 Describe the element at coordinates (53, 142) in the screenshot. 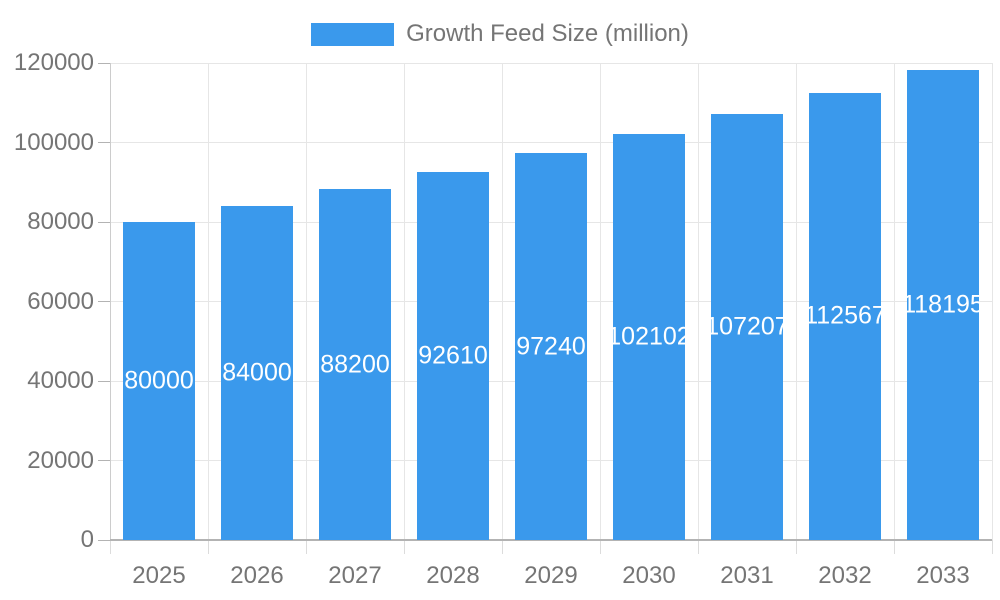

I see `y-axis-label: 100000` at that location.